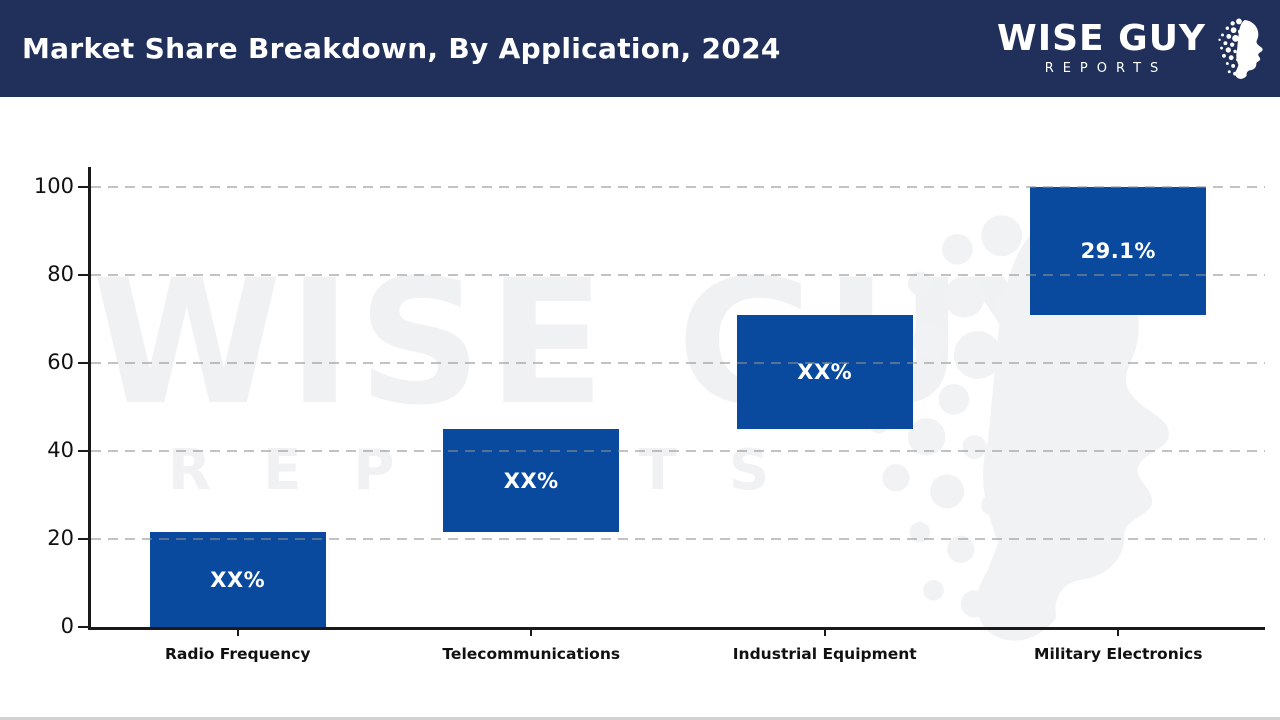  Describe the element at coordinates (60, 538) in the screenshot. I see `y-axis-tick-label: 20` at that location.